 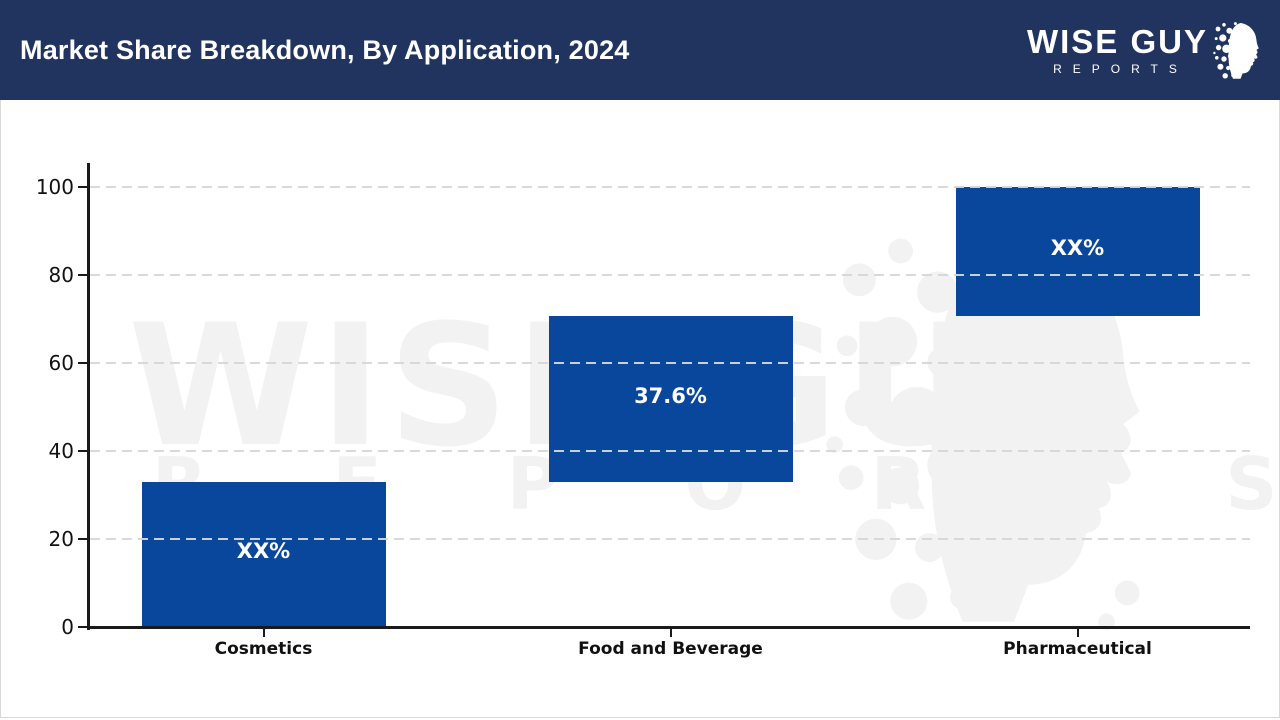 I want to click on frame-edge-left, so click(x=0, y=409).